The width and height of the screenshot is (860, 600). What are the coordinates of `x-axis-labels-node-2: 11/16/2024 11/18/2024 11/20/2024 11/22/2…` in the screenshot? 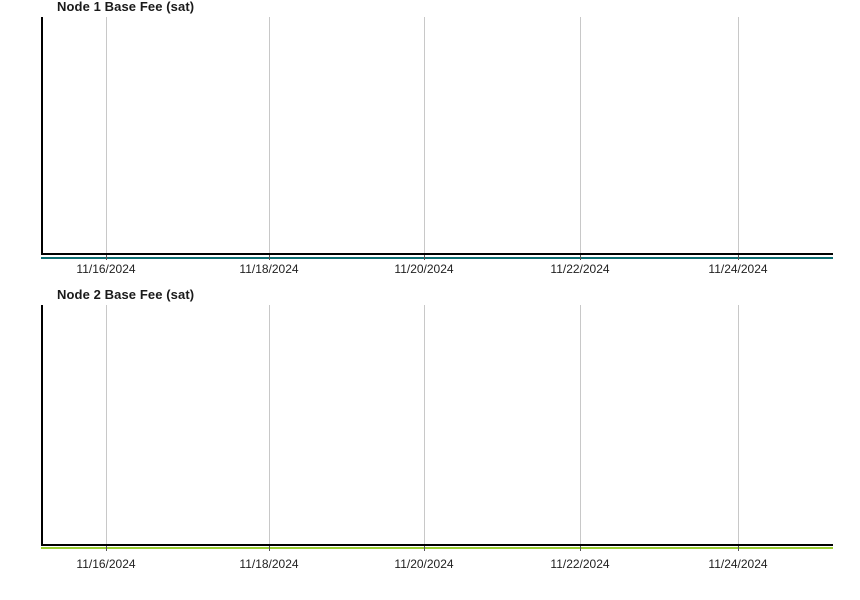 It's located at (437, 566).